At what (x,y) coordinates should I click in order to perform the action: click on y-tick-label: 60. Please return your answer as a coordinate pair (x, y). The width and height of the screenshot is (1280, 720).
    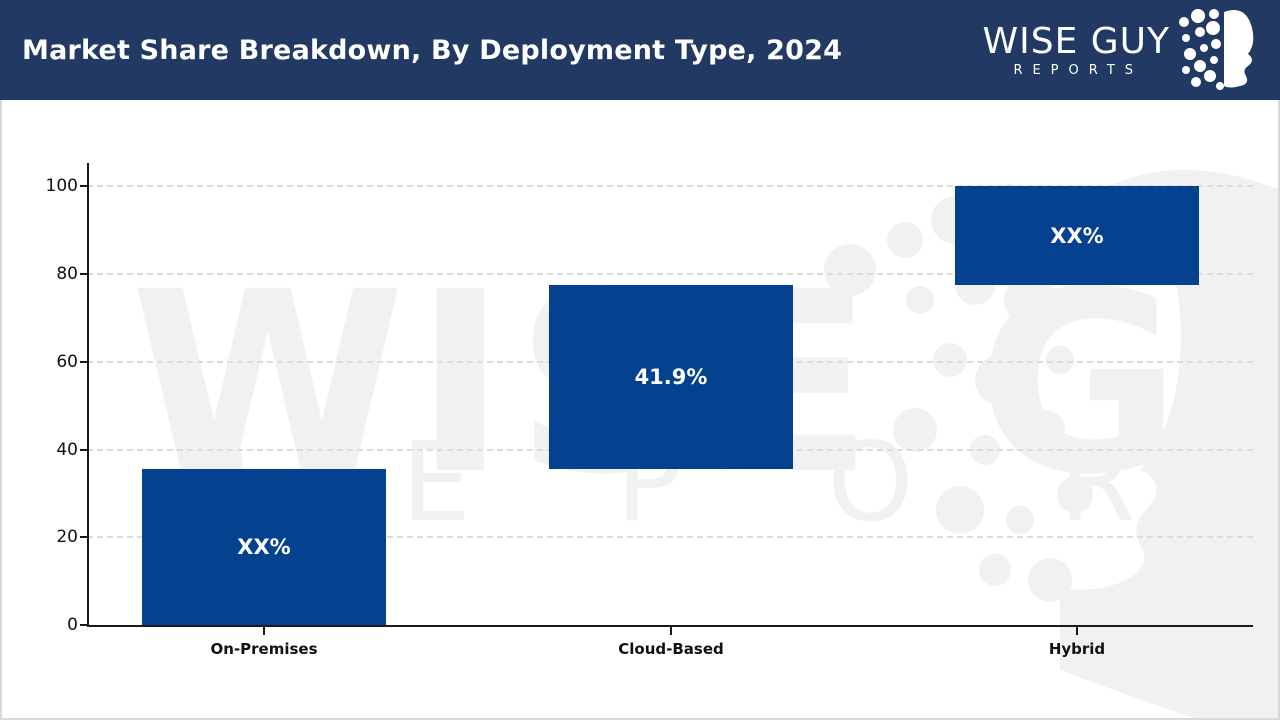
    Looking at the image, I should click on (67, 361).